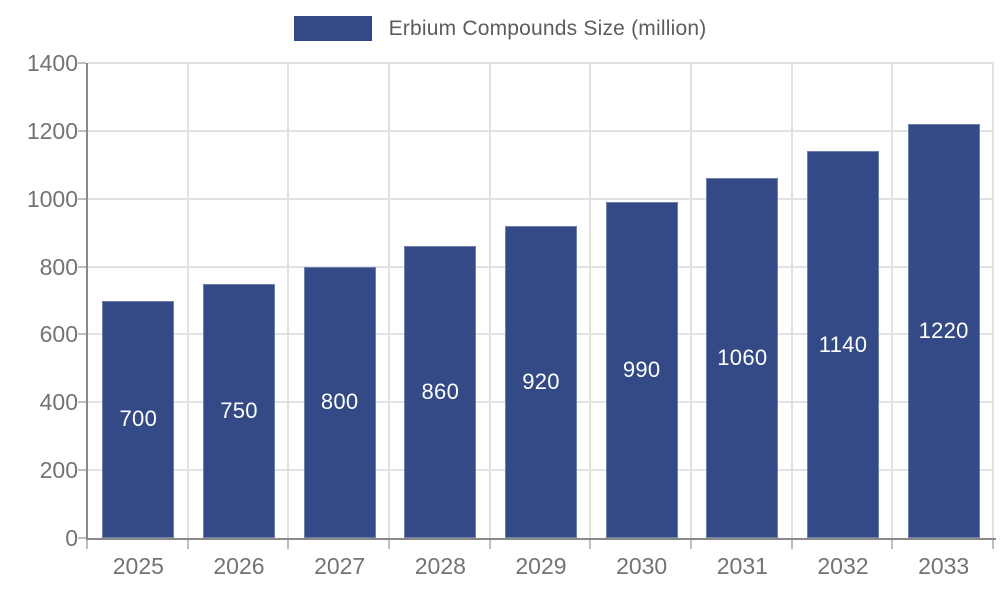  I want to click on bar-value-label: 990, so click(641, 370).